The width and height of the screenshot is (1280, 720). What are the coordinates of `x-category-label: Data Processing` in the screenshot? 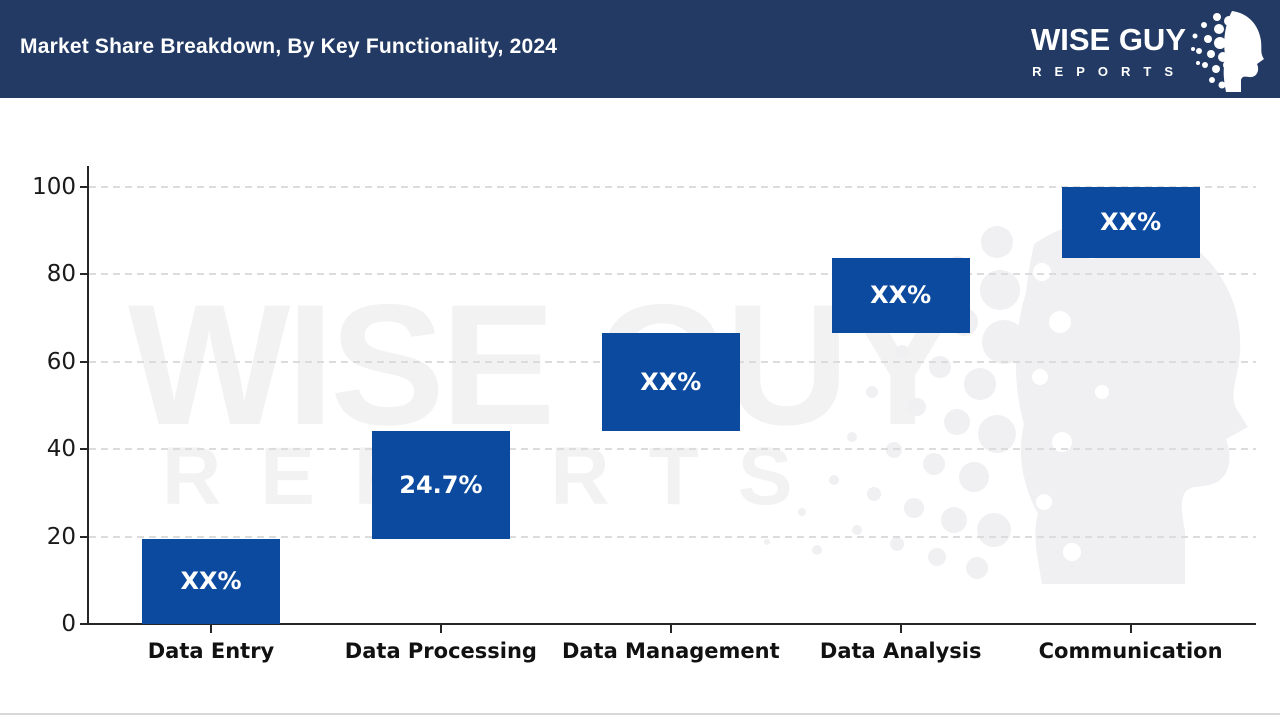 It's located at (440, 651).